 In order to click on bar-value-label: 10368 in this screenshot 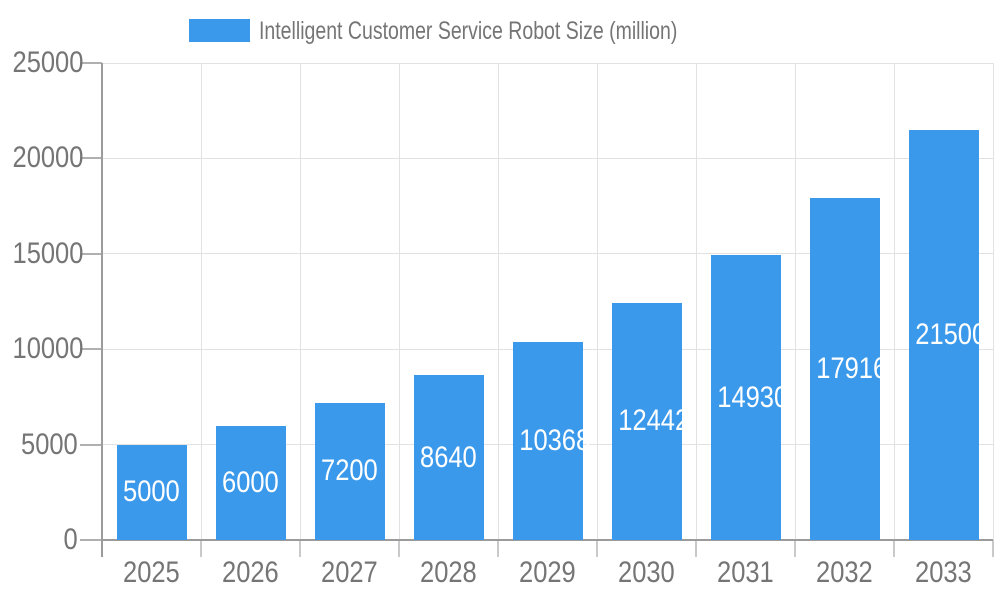, I will do `click(551, 441)`.